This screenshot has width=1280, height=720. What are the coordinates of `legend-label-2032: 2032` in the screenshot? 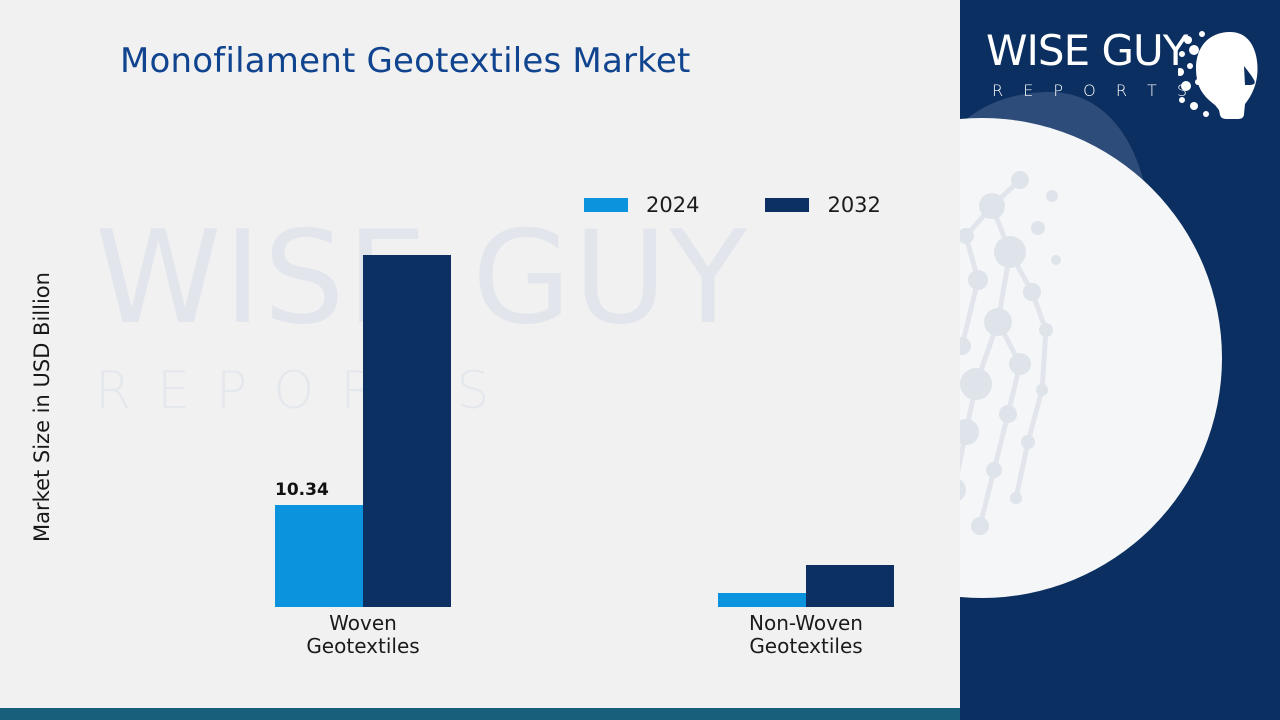 It's located at (854, 205).